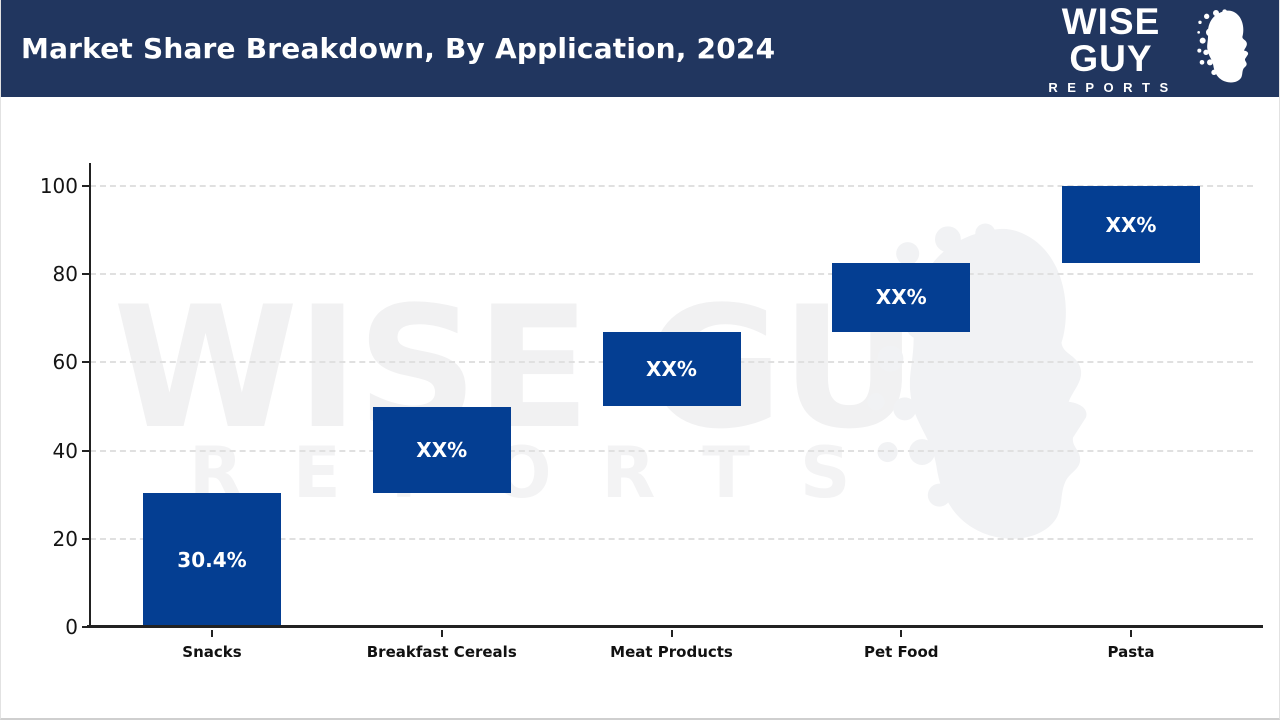 This screenshot has width=1280, height=720. I want to click on x-category-label: Breakfast Cereals, so click(441, 652).